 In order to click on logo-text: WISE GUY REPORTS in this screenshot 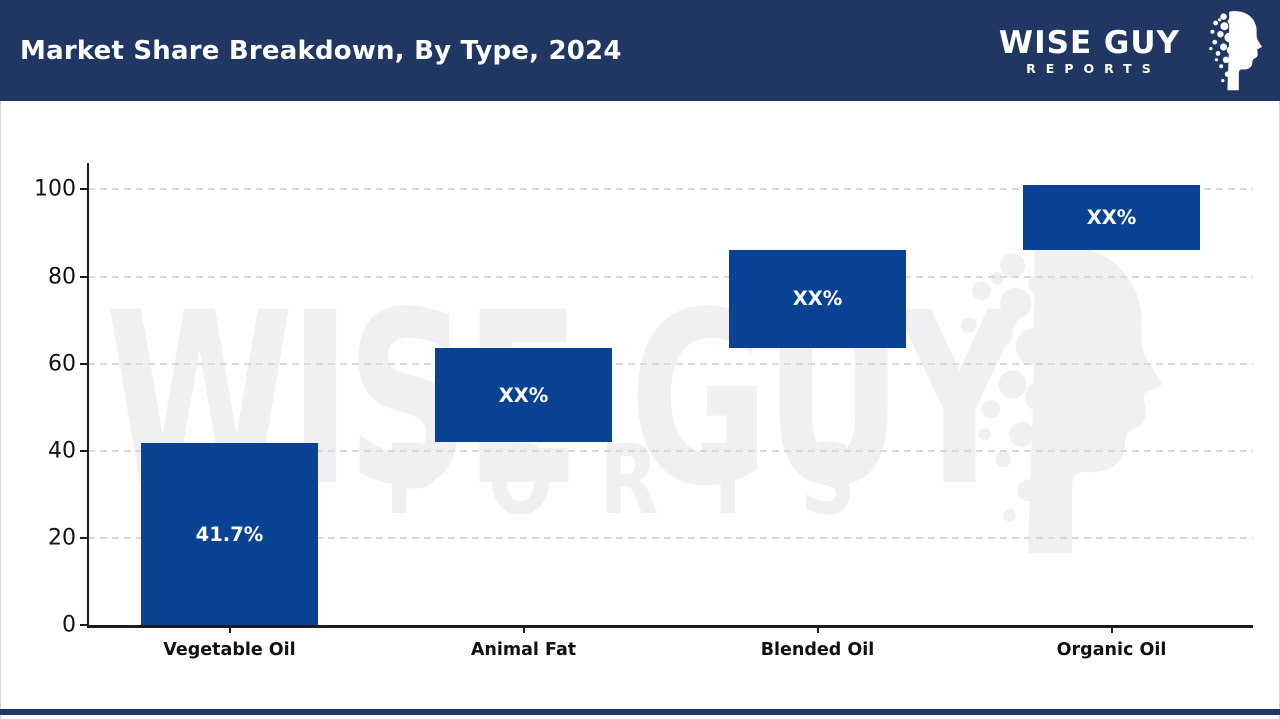, I will do `click(1089, 51)`.